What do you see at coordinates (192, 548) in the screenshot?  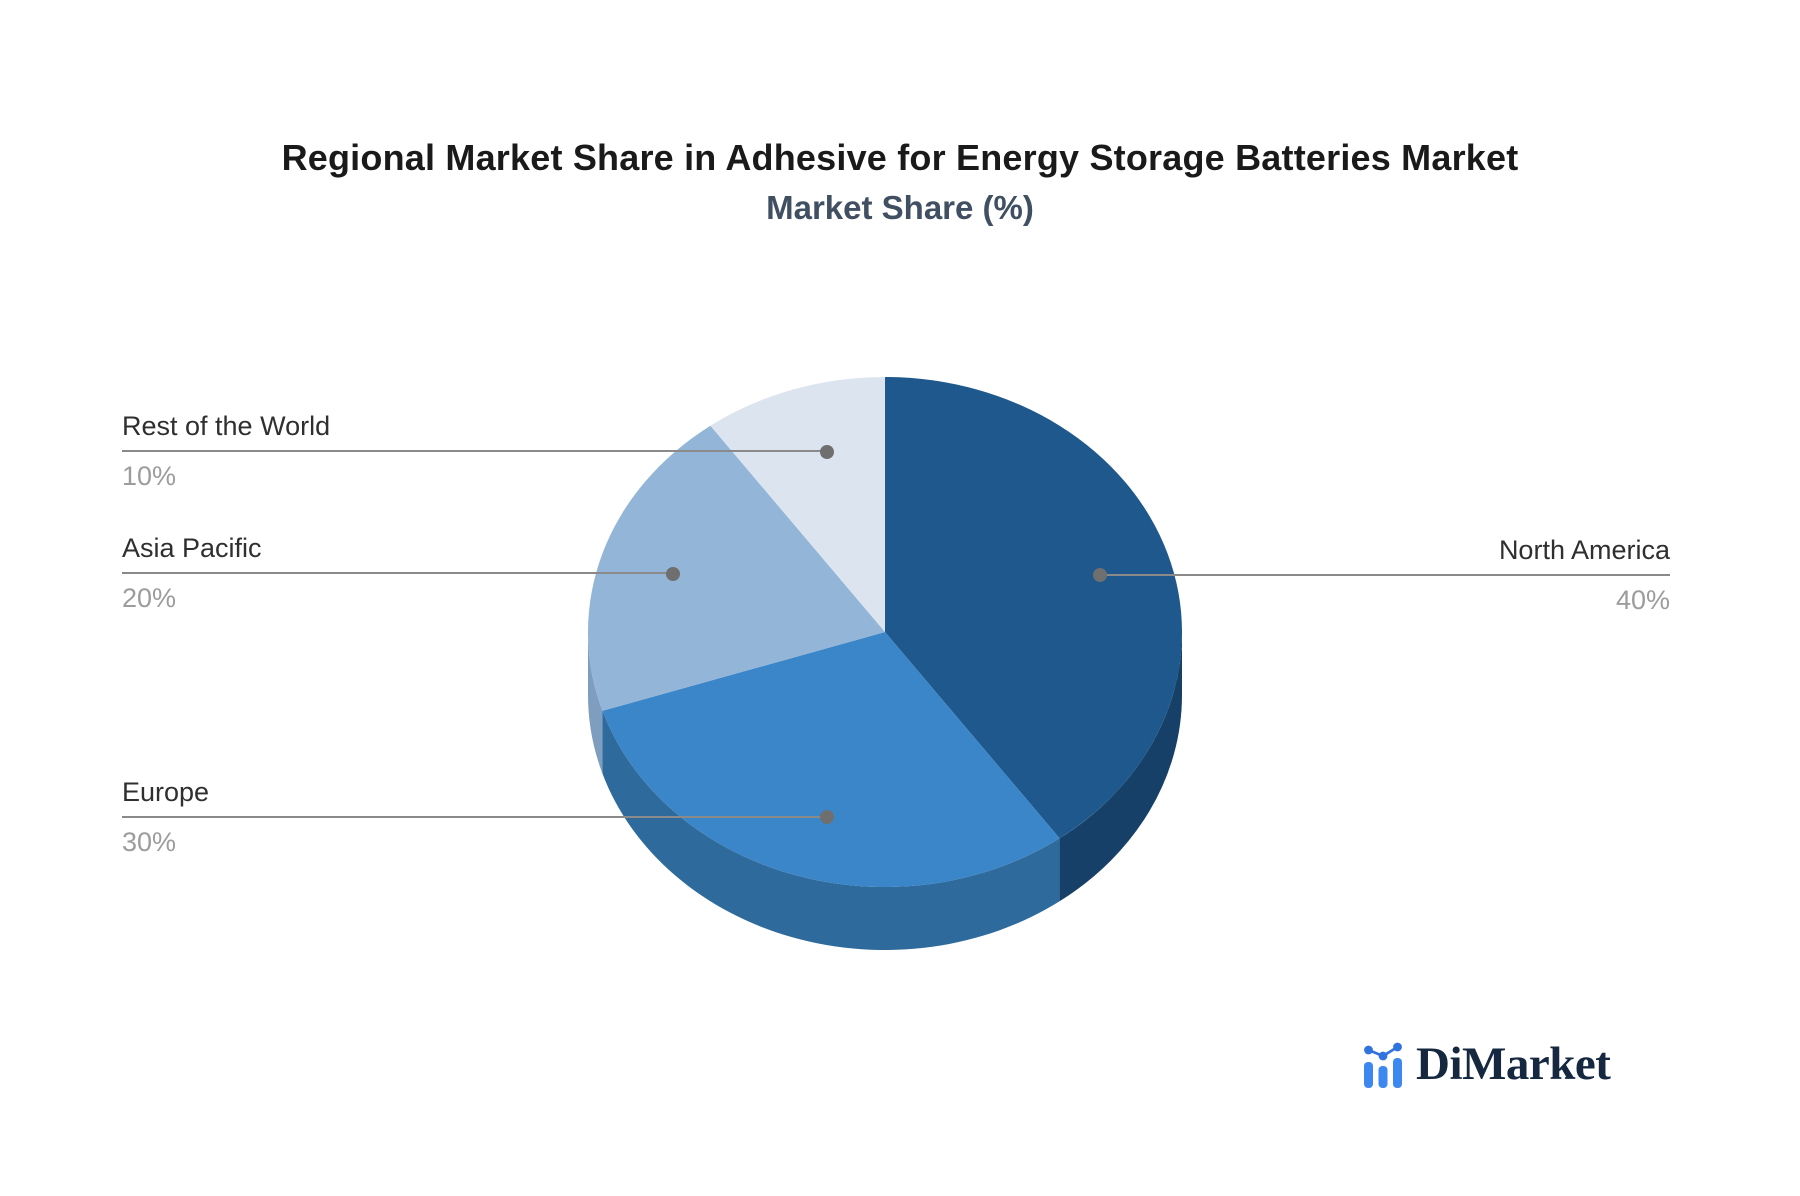 I see `slice-name: Asia Pacific` at bounding box center [192, 548].